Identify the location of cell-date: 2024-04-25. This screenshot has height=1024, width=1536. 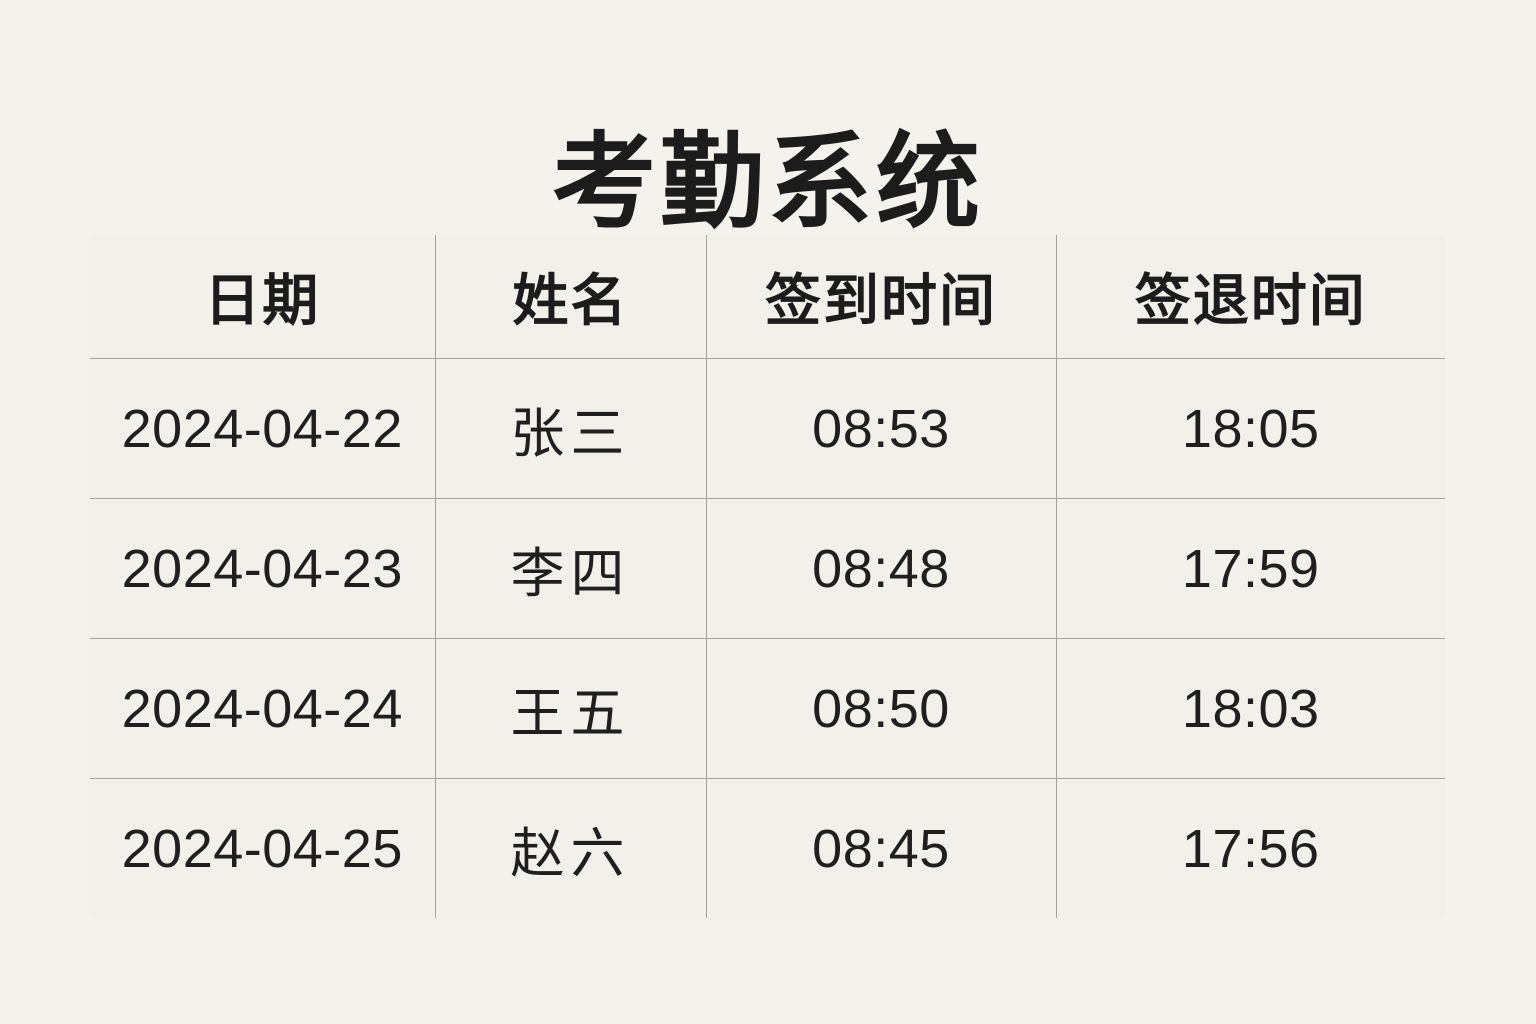
(263, 848).